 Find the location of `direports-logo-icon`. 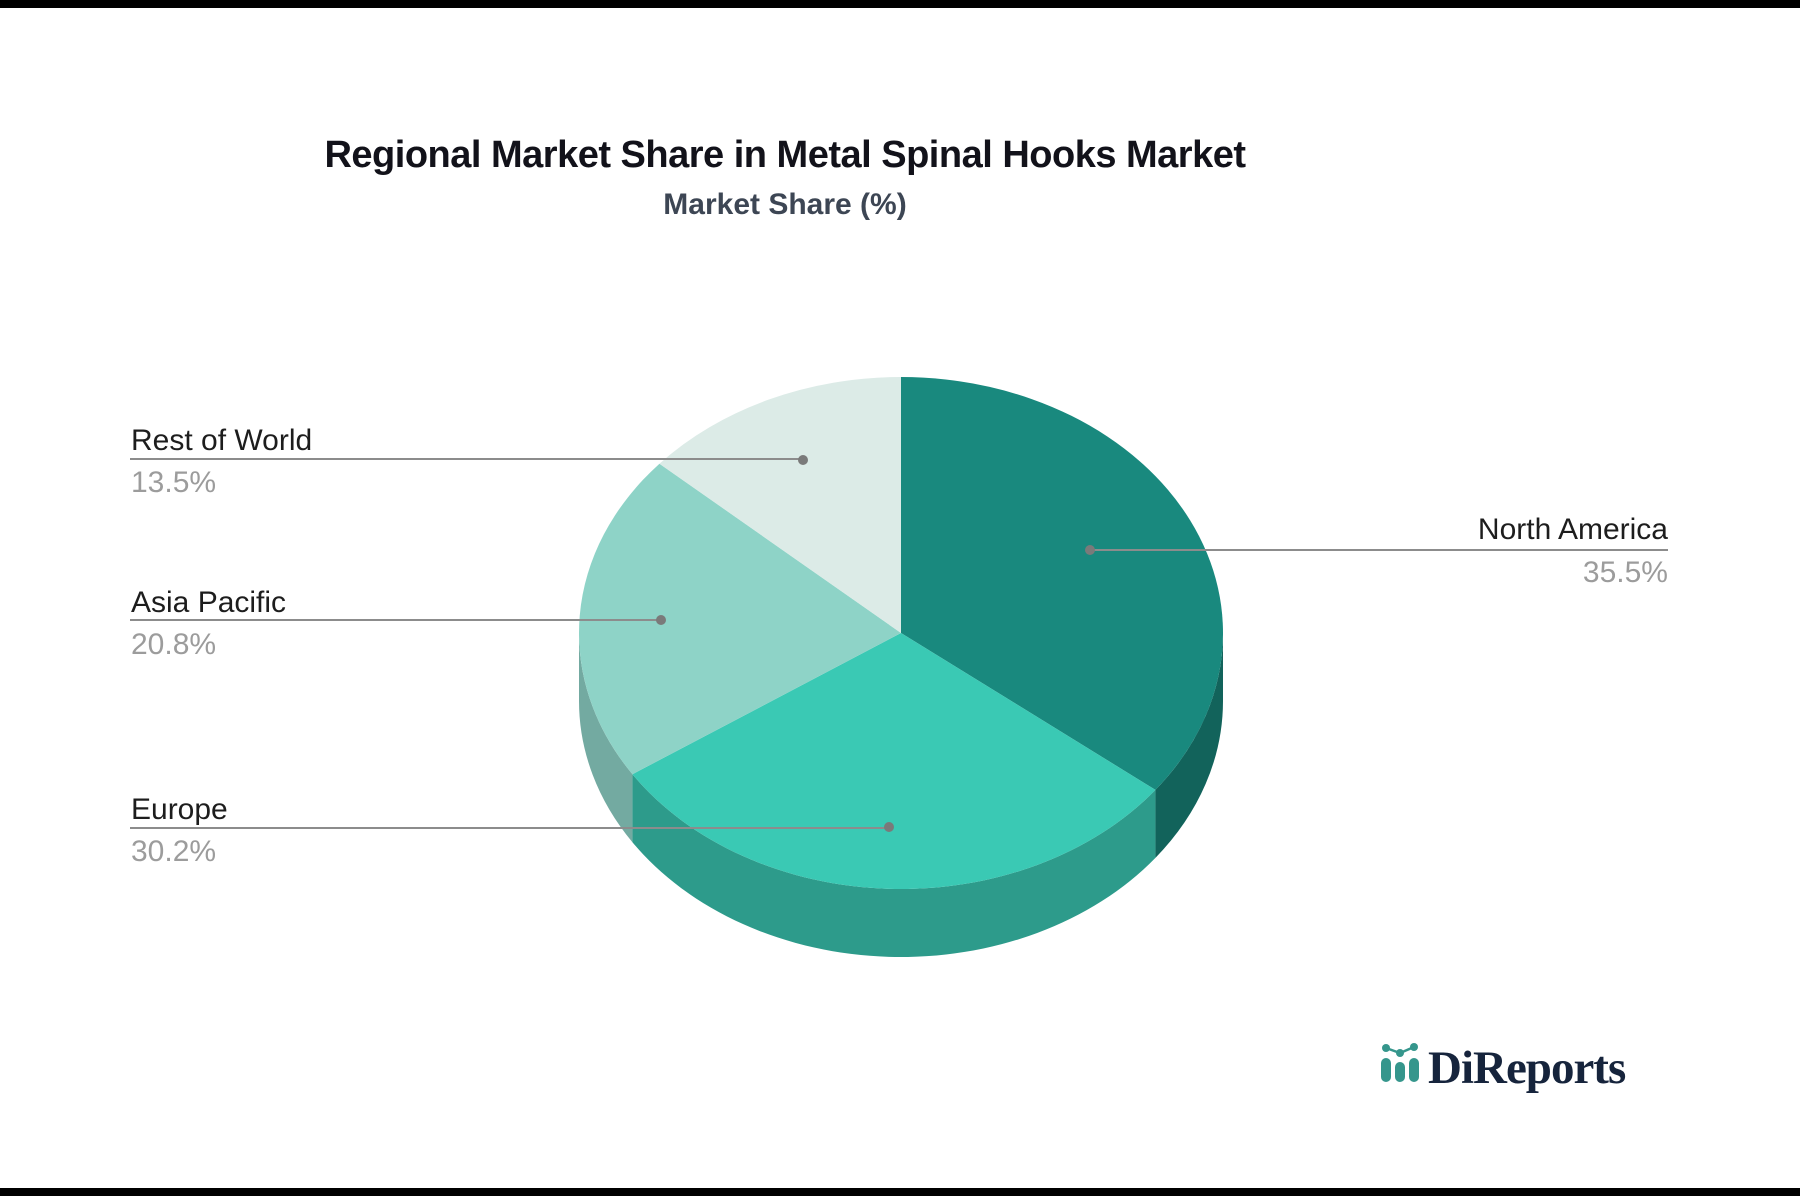

direports-logo-icon is located at coordinates (1400, 1062).